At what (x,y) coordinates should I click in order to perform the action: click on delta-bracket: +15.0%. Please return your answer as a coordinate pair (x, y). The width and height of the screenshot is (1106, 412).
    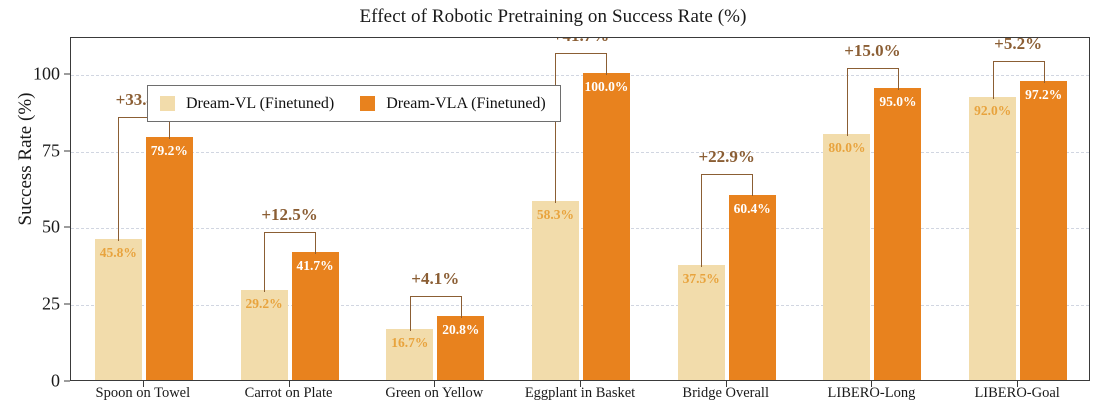
    Looking at the image, I should click on (873, 209).